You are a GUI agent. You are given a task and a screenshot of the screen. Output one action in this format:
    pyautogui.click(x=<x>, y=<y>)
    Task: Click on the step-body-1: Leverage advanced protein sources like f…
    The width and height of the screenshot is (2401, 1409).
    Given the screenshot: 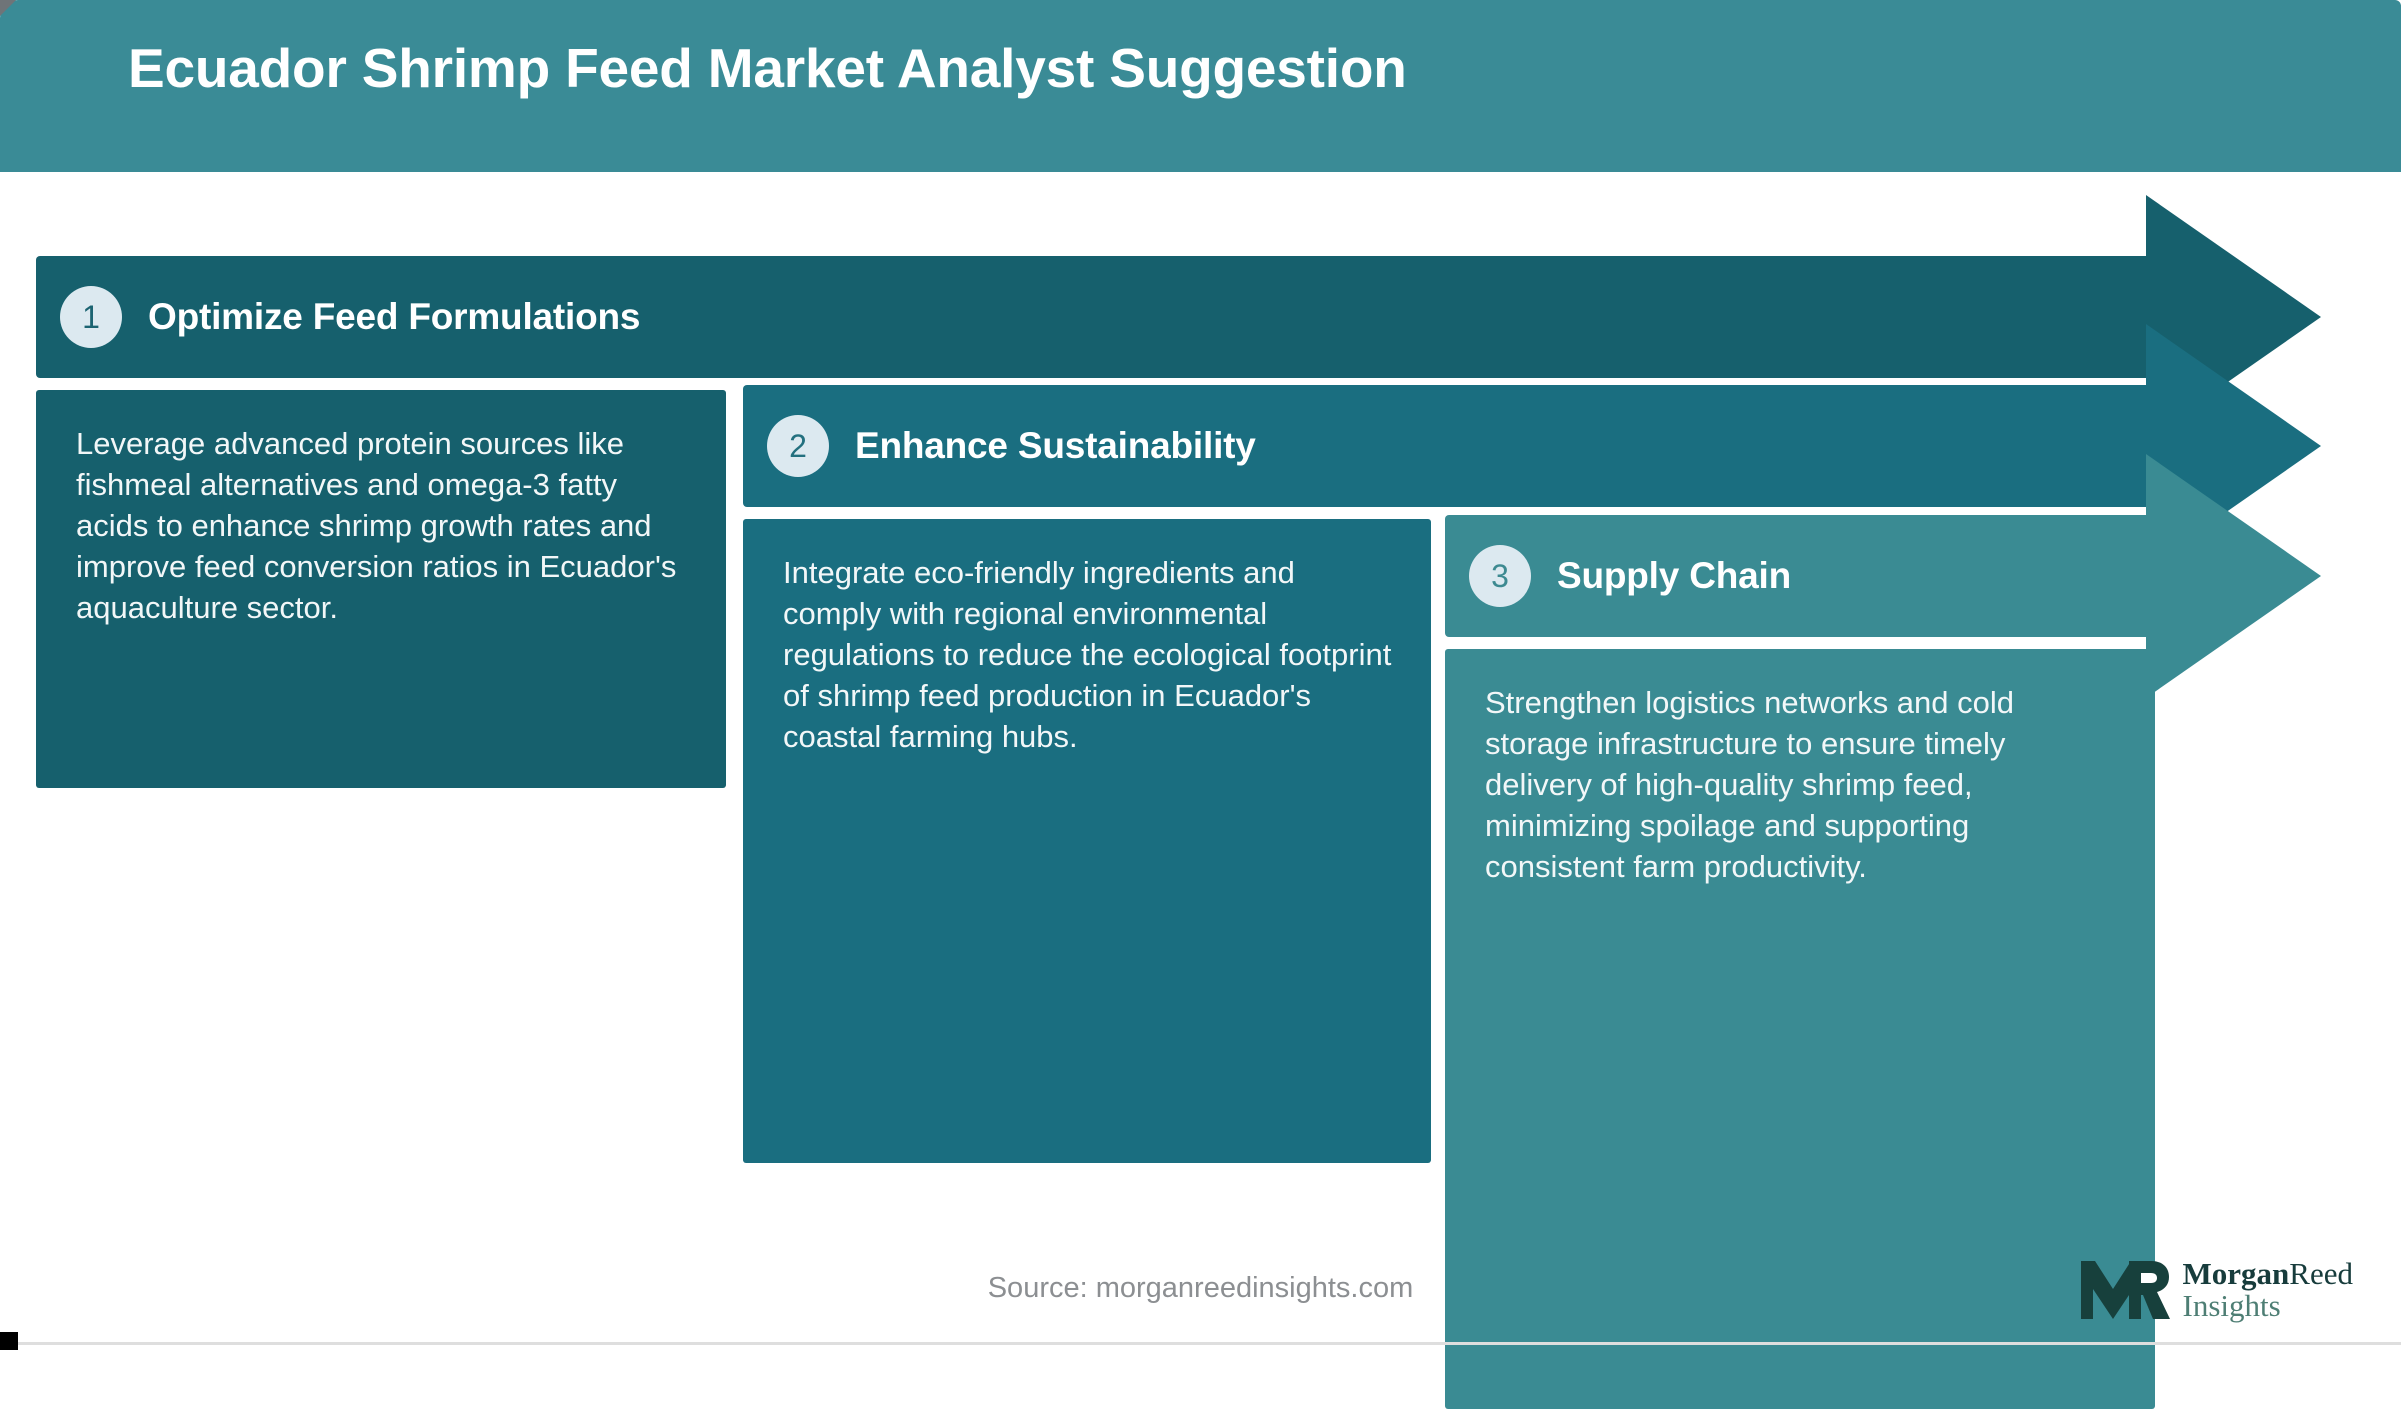 What is the action you would take?
    pyautogui.click(x=376, y=525)
    